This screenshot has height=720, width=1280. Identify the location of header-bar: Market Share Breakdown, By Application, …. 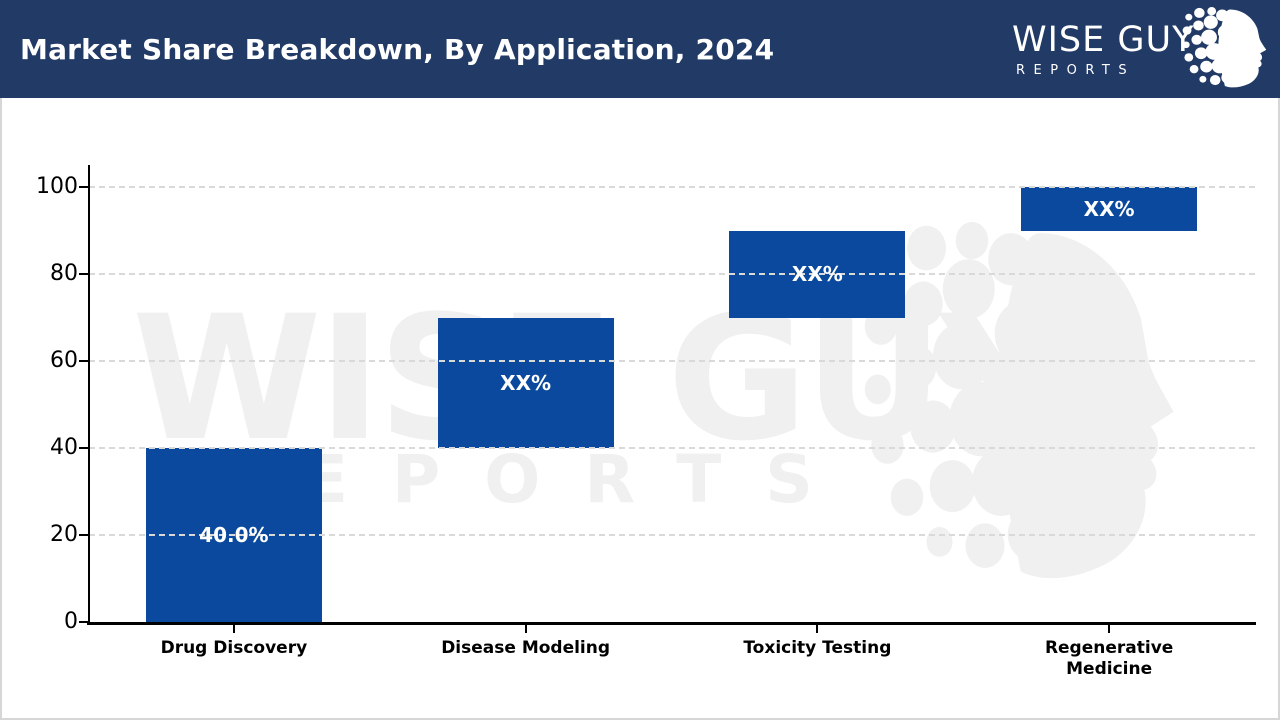
(640, 49).